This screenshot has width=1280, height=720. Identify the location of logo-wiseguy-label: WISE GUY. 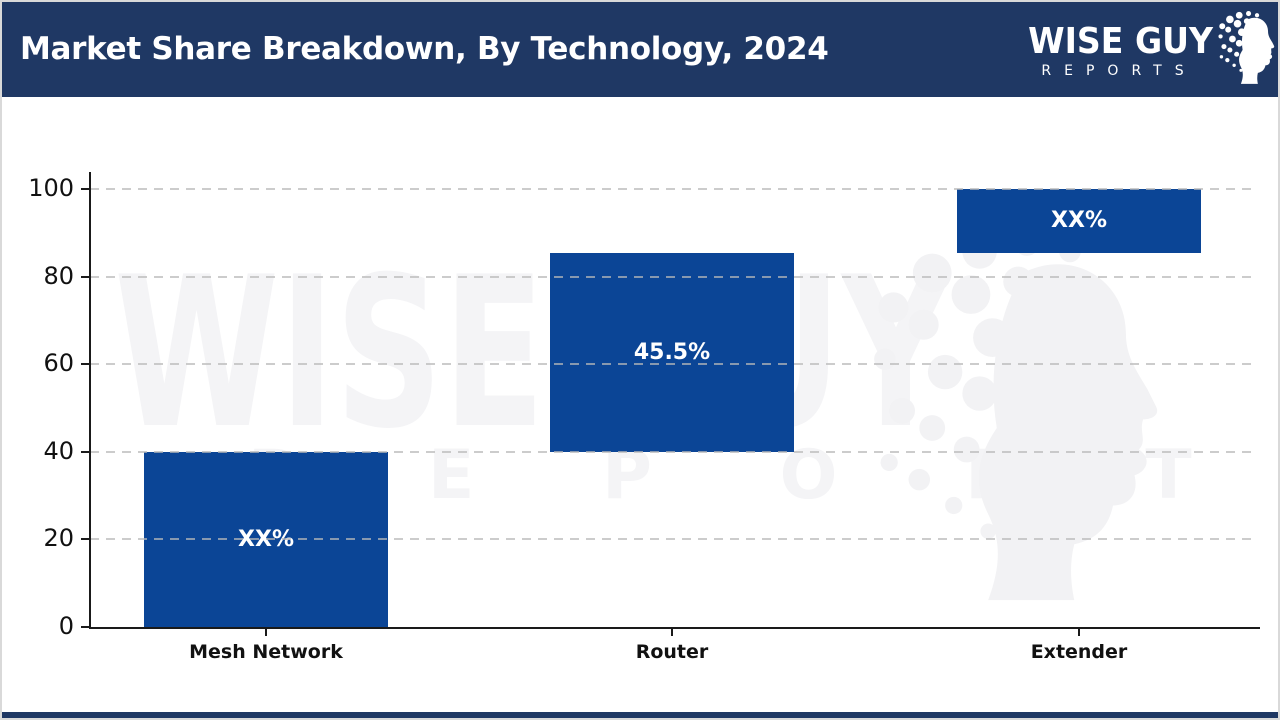
(1121, 41).